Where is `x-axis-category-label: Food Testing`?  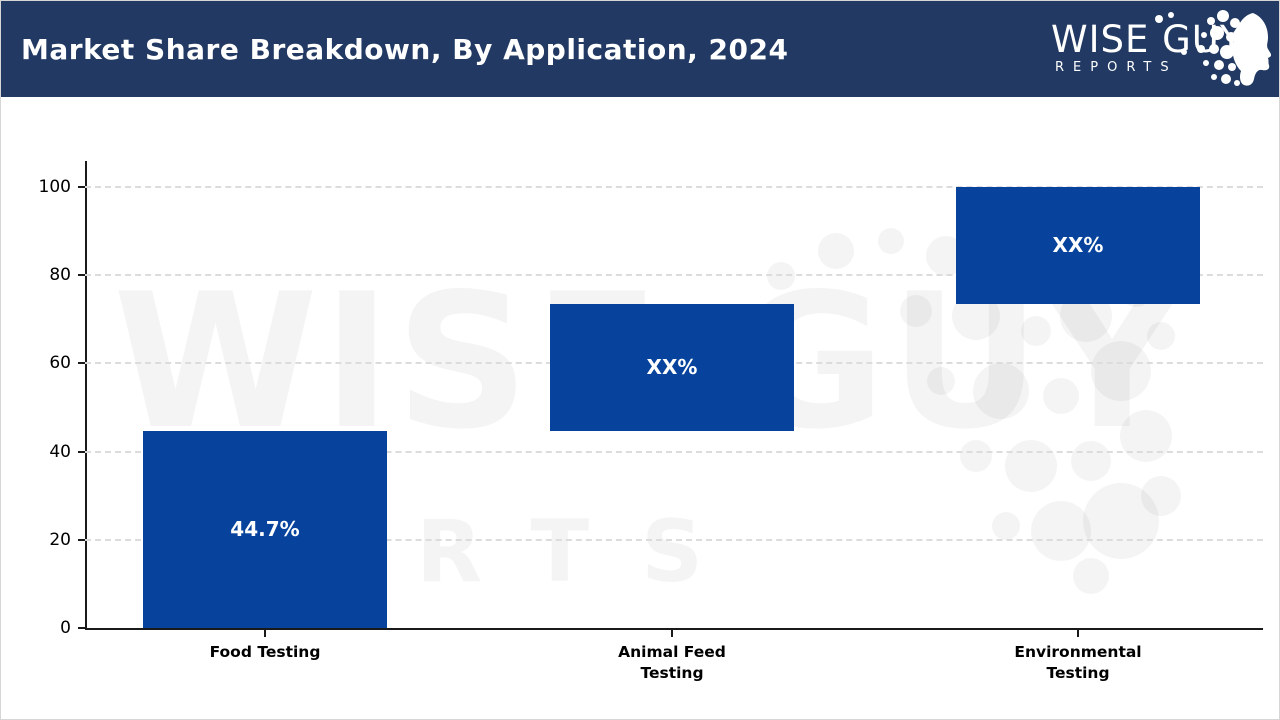
x-axis-category-label: Food Testing is located at coordinates (265, 652).